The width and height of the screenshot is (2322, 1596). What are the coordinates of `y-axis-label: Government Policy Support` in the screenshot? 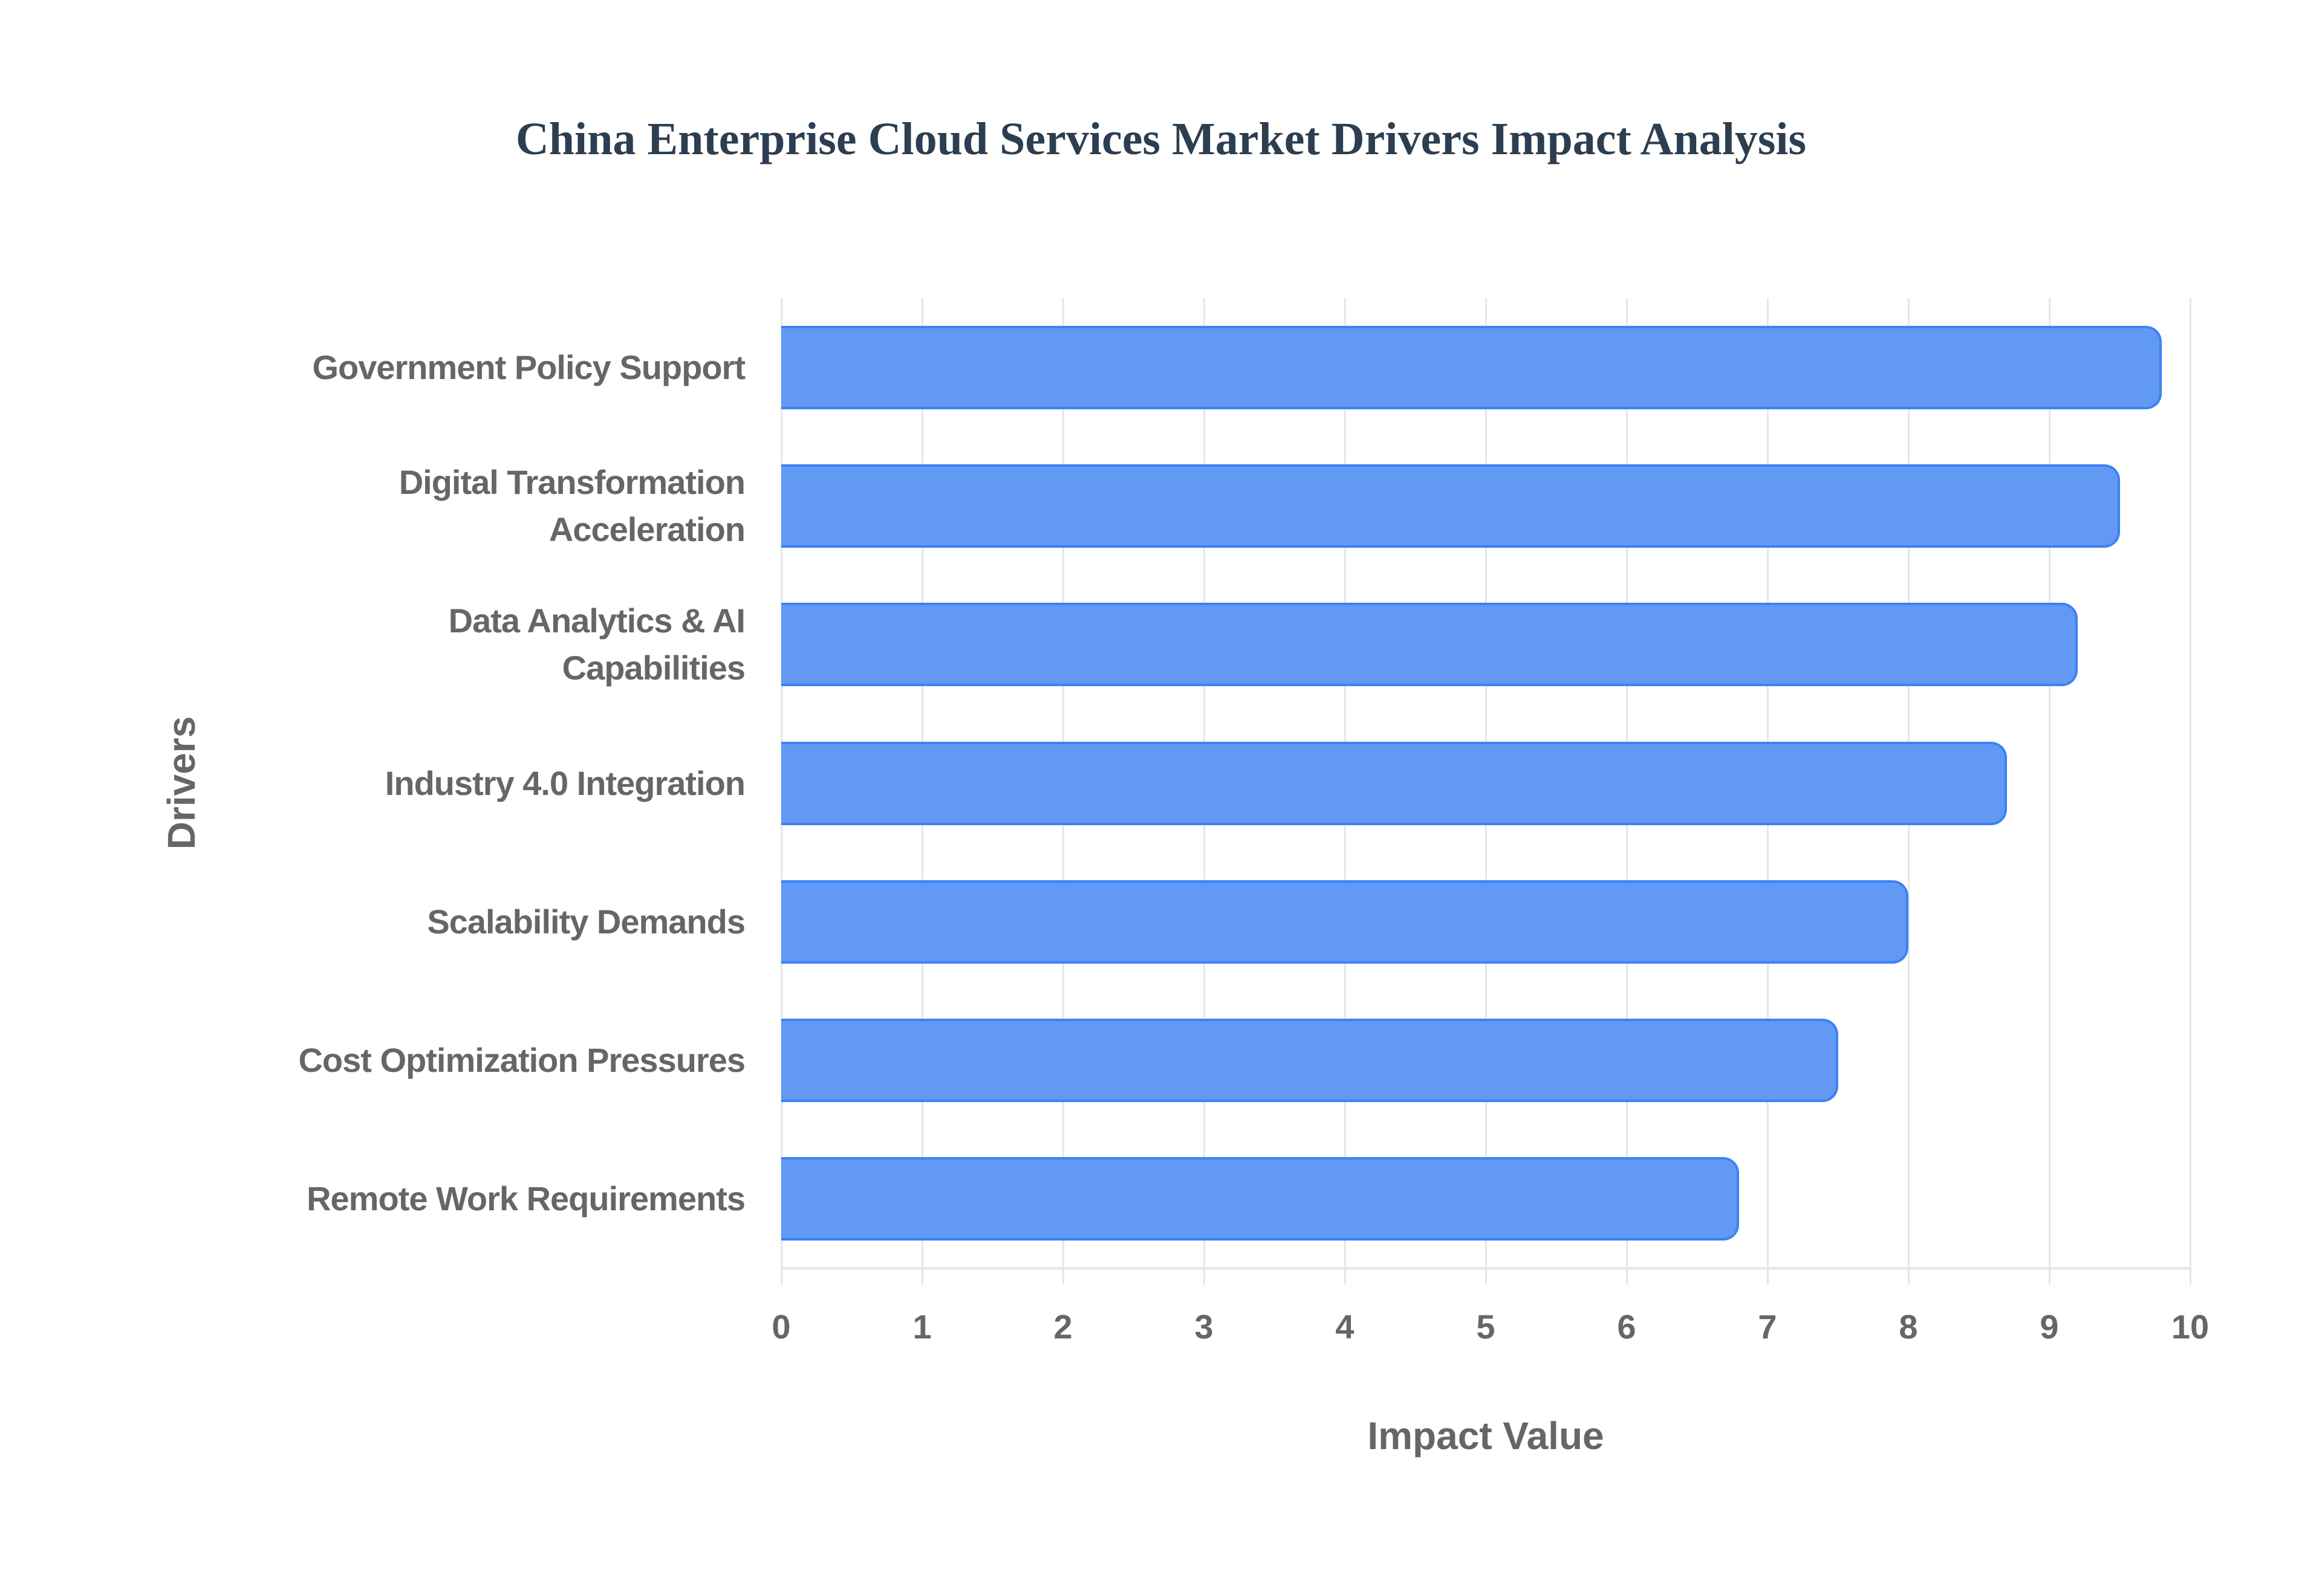 It's located at (529, 367).